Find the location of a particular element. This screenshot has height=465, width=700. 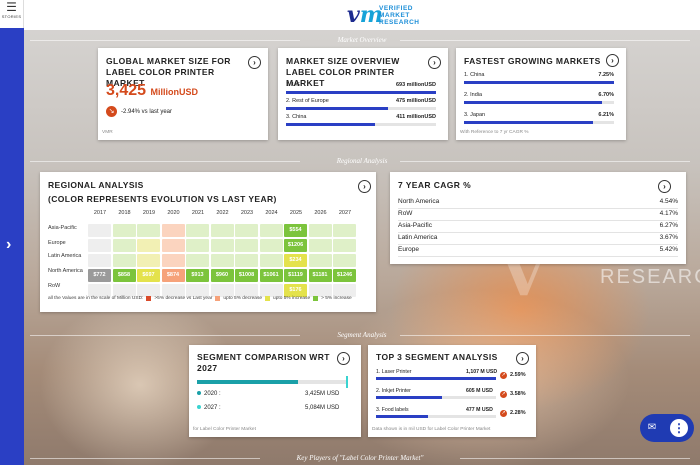

heatmap-cell: $772 is located at coordinates (99, 275).